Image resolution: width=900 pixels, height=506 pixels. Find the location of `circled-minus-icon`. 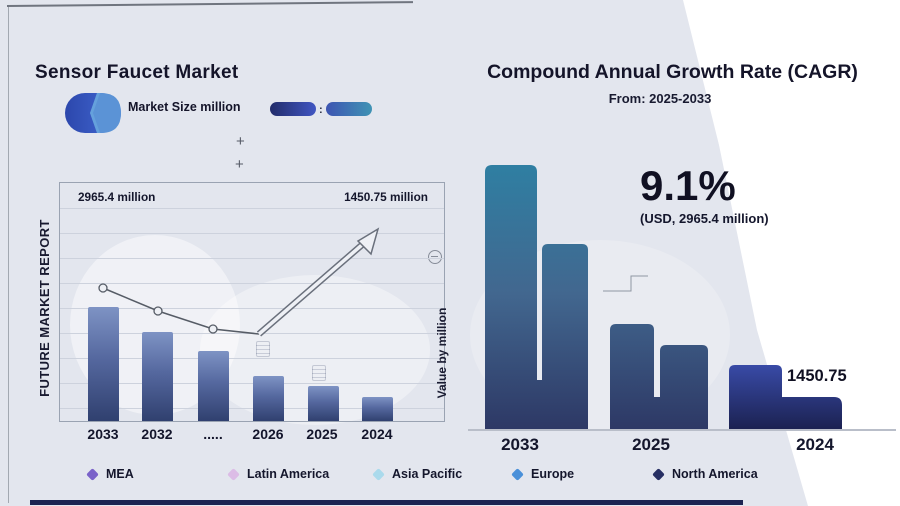

circled-minus-icon is located at coordinates (435, 257).